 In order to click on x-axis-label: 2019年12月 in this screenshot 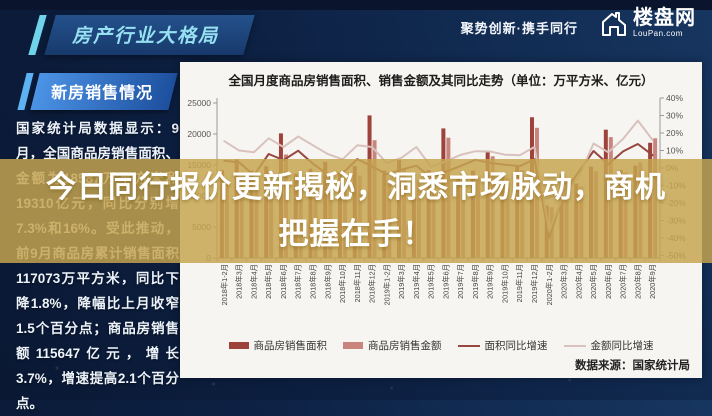, I will do `click(534, 283)`.